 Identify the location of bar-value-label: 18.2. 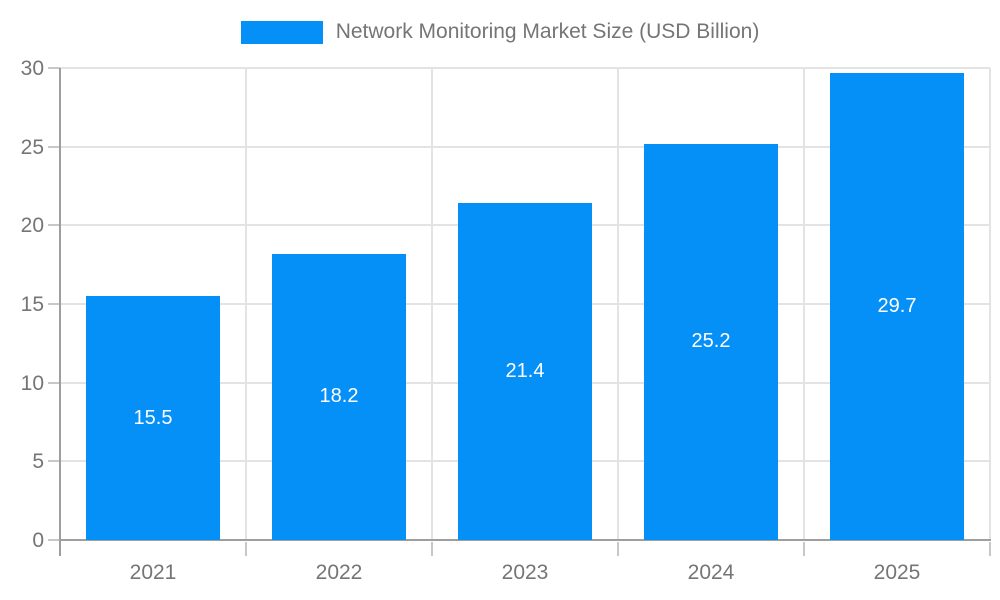
(339, 396).